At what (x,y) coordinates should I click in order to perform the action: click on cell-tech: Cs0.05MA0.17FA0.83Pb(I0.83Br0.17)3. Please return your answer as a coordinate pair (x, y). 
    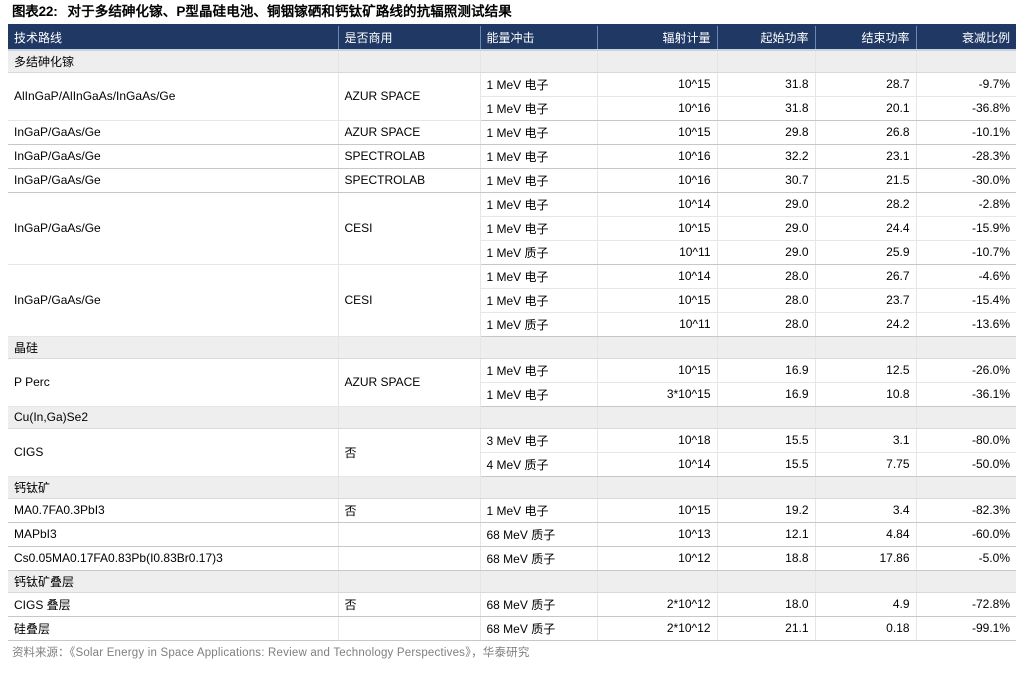
    Looking at the image, I should click on (173, 558).